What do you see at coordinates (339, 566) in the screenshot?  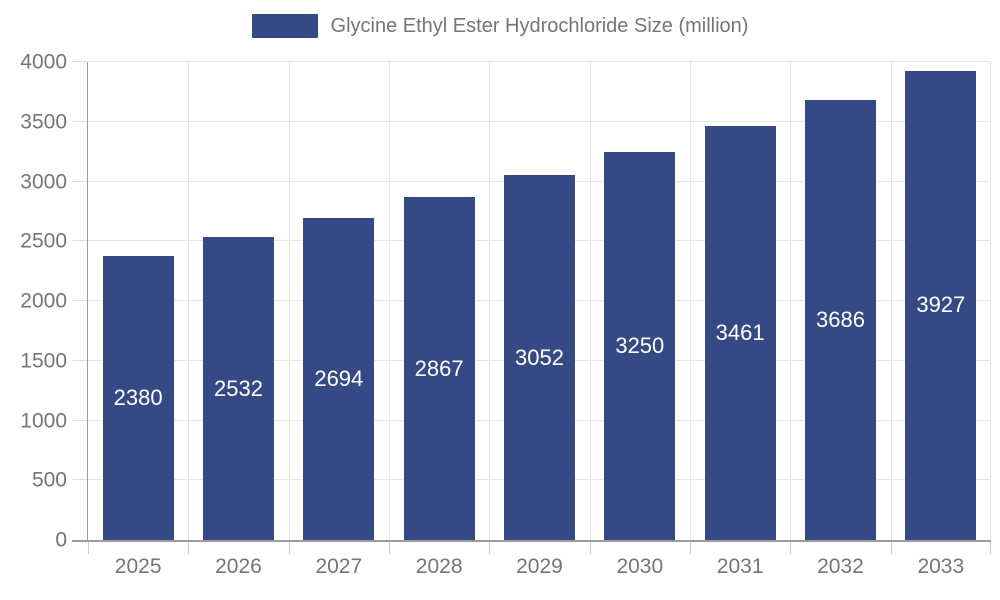 I see `x-axis-tick-label: 2027` at bounding box center [339, 566].